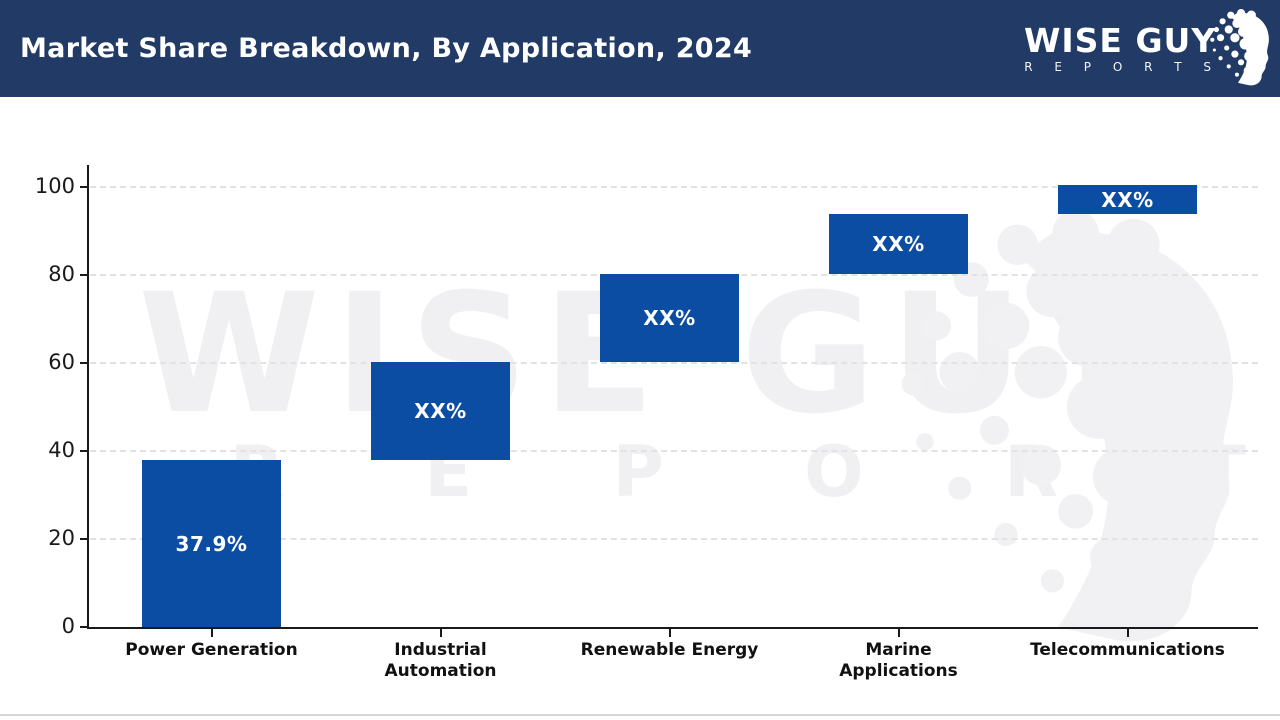 The height and width of the screenshot is (720, 1280). I want to click on brand-logo: WISE GUY R E P O R T S, so click(1146, 49).